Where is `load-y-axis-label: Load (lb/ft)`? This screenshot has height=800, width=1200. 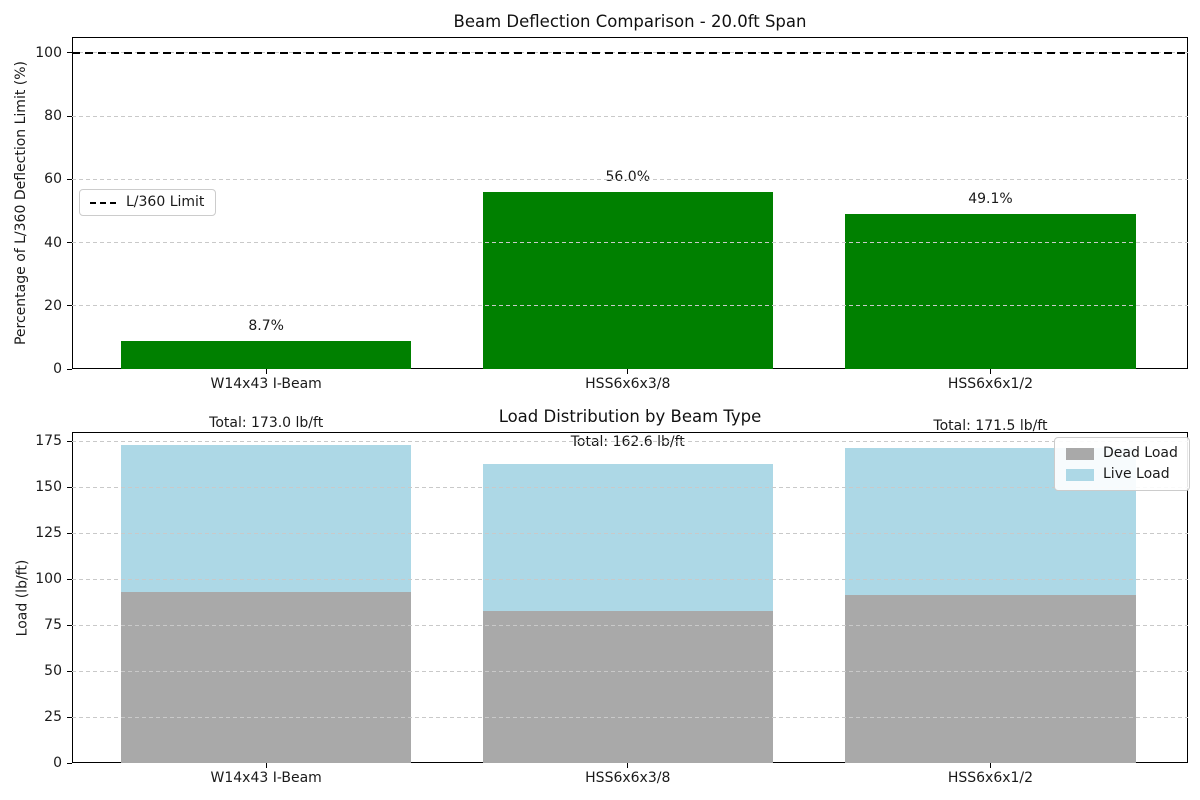 load-y-axis-label: Load (lb/ft) is located at coordinates (22, 598).